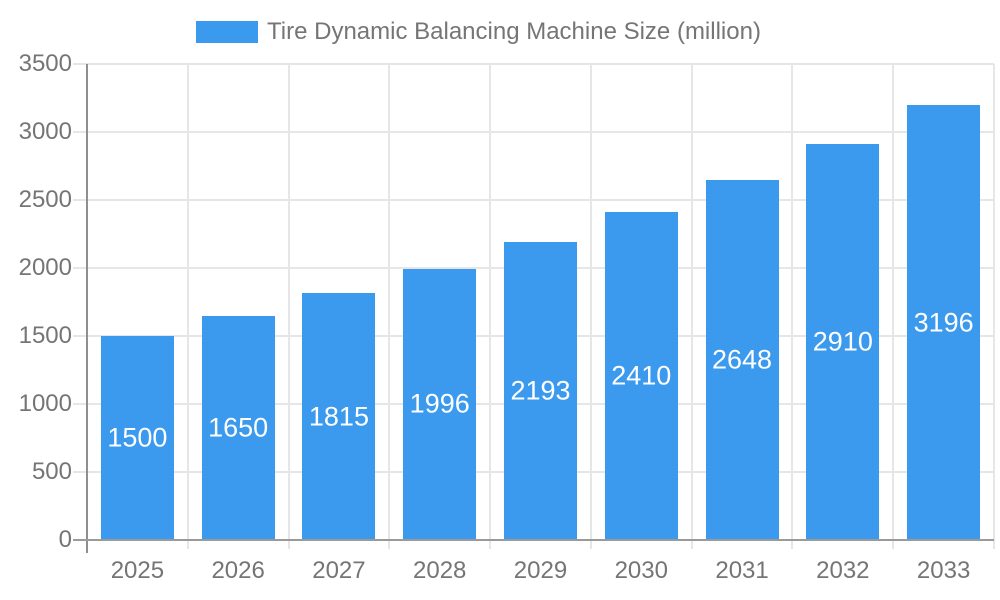 The width and height of the screenshot is (1000, 600). I want to click on x-tick-label: 2027, so click(339, 570).